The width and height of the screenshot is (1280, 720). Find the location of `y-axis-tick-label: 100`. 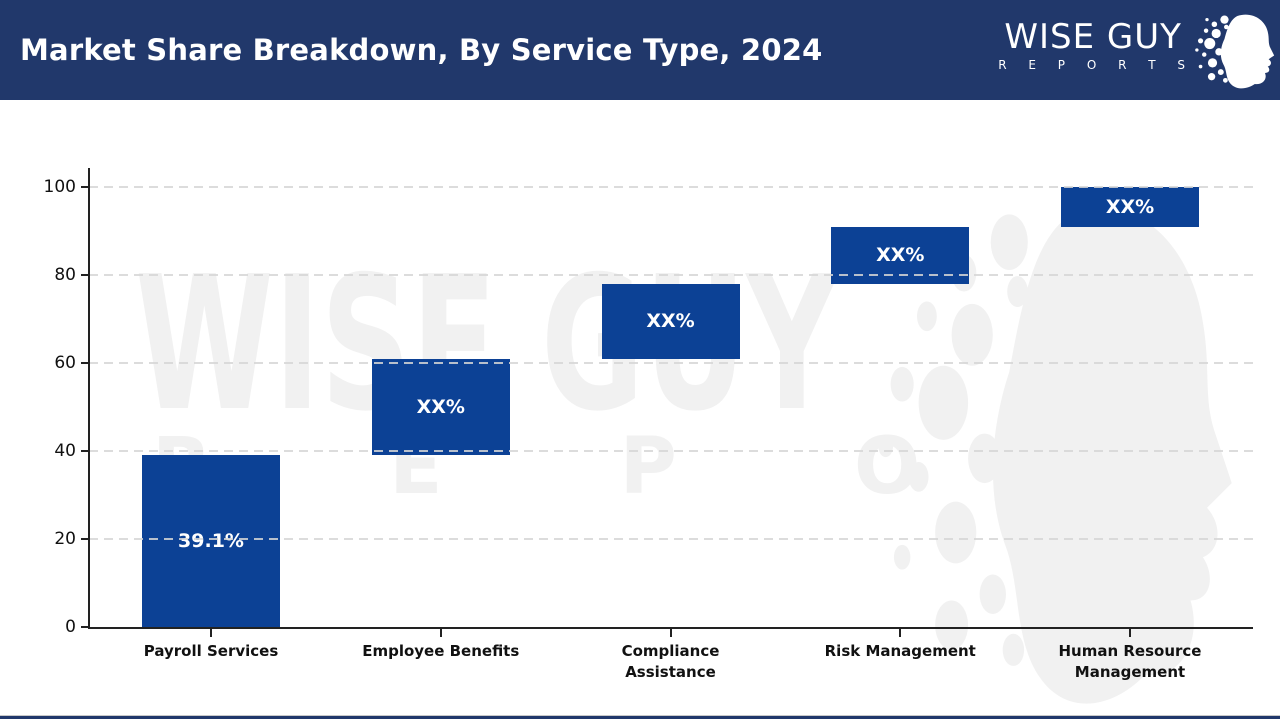

y-axis-tick-label: 100 is located at coordinates (59, 187).